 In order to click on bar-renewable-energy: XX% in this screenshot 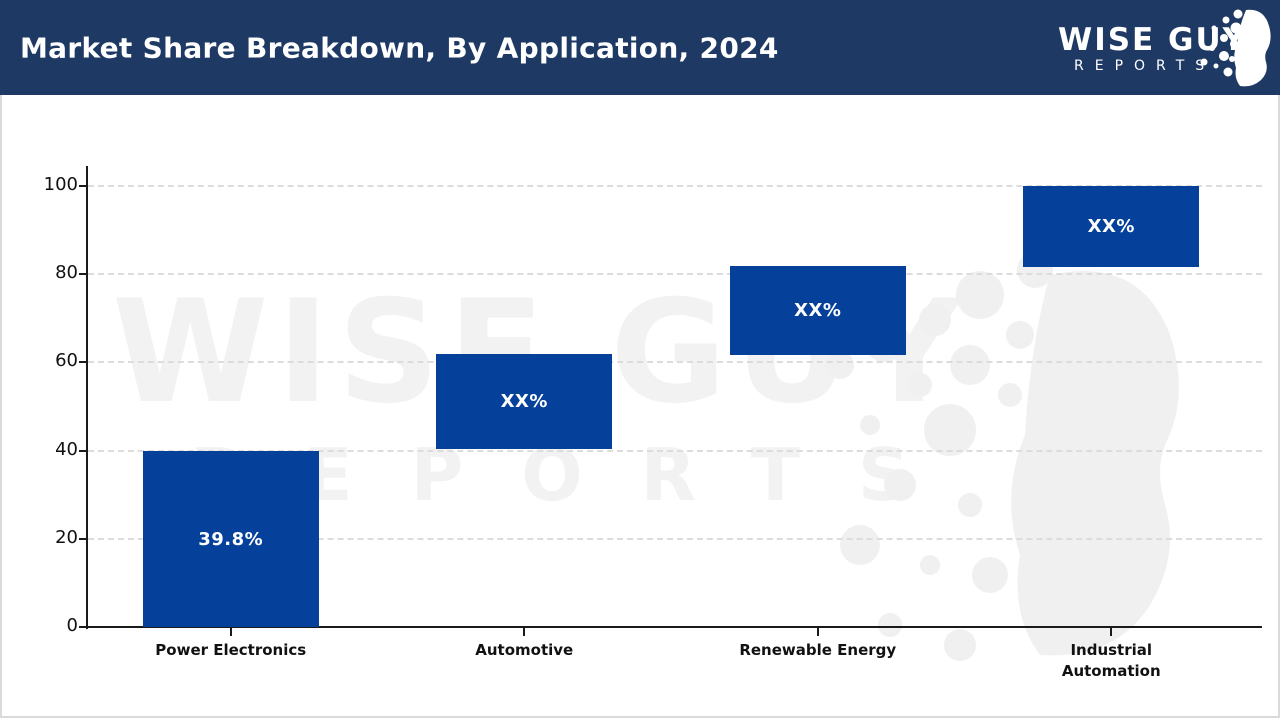, I will do `click(817, 310)`.